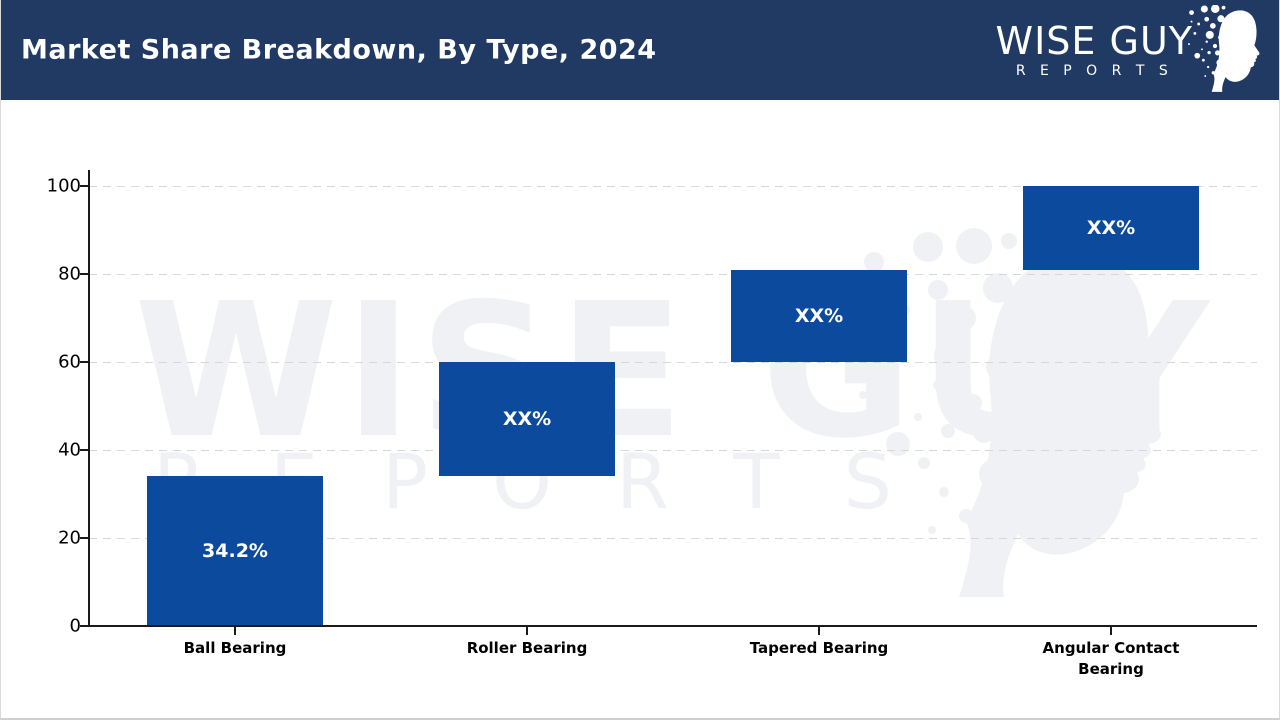 This screenshot has width=1280, height=720. Describe the element at coordinates (1111, 658) in the screenshot. I see `x-category-label: Angular Contact Bearing` at that location.